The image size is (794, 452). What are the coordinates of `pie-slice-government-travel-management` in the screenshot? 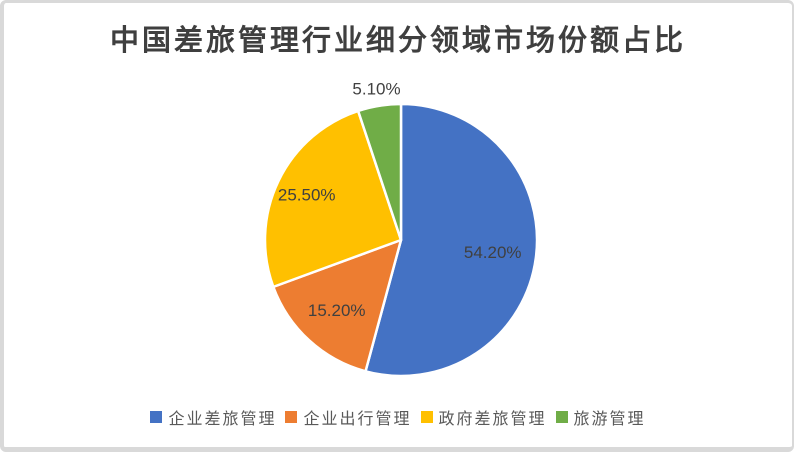 It's located at (333, 199).